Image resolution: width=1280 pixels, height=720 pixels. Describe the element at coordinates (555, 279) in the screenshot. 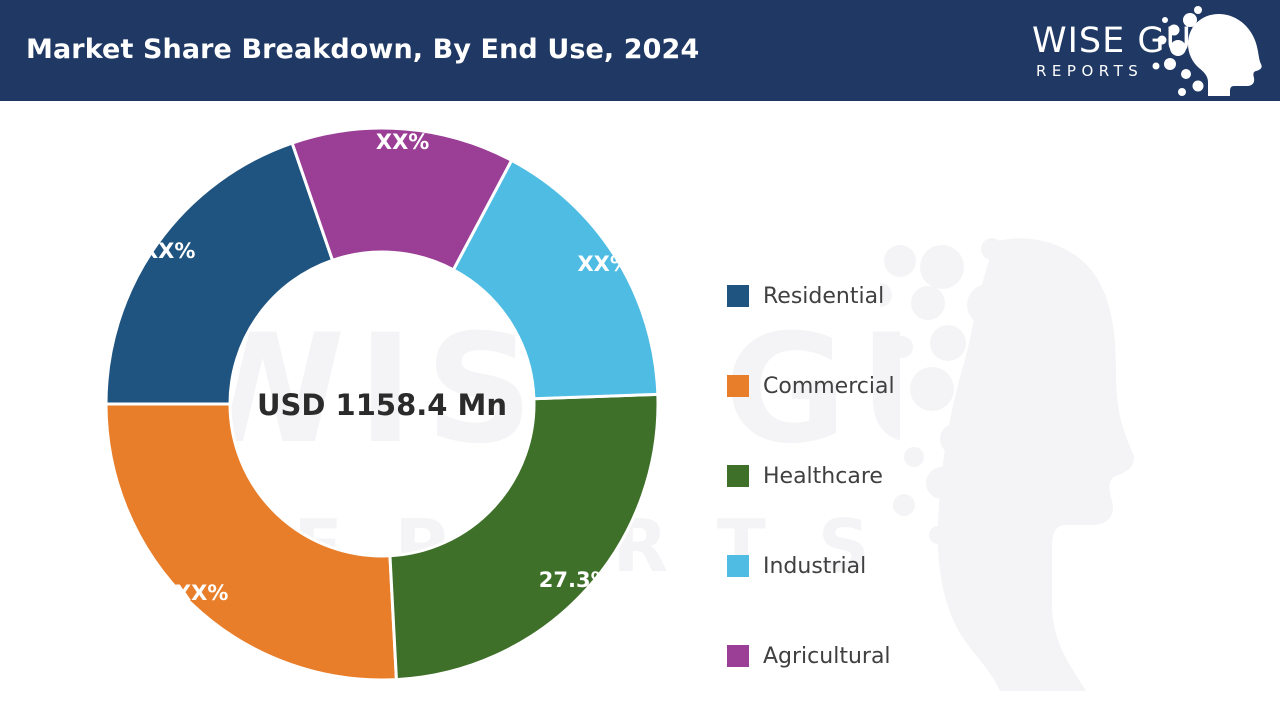

I see `slice-industrial` at that location.